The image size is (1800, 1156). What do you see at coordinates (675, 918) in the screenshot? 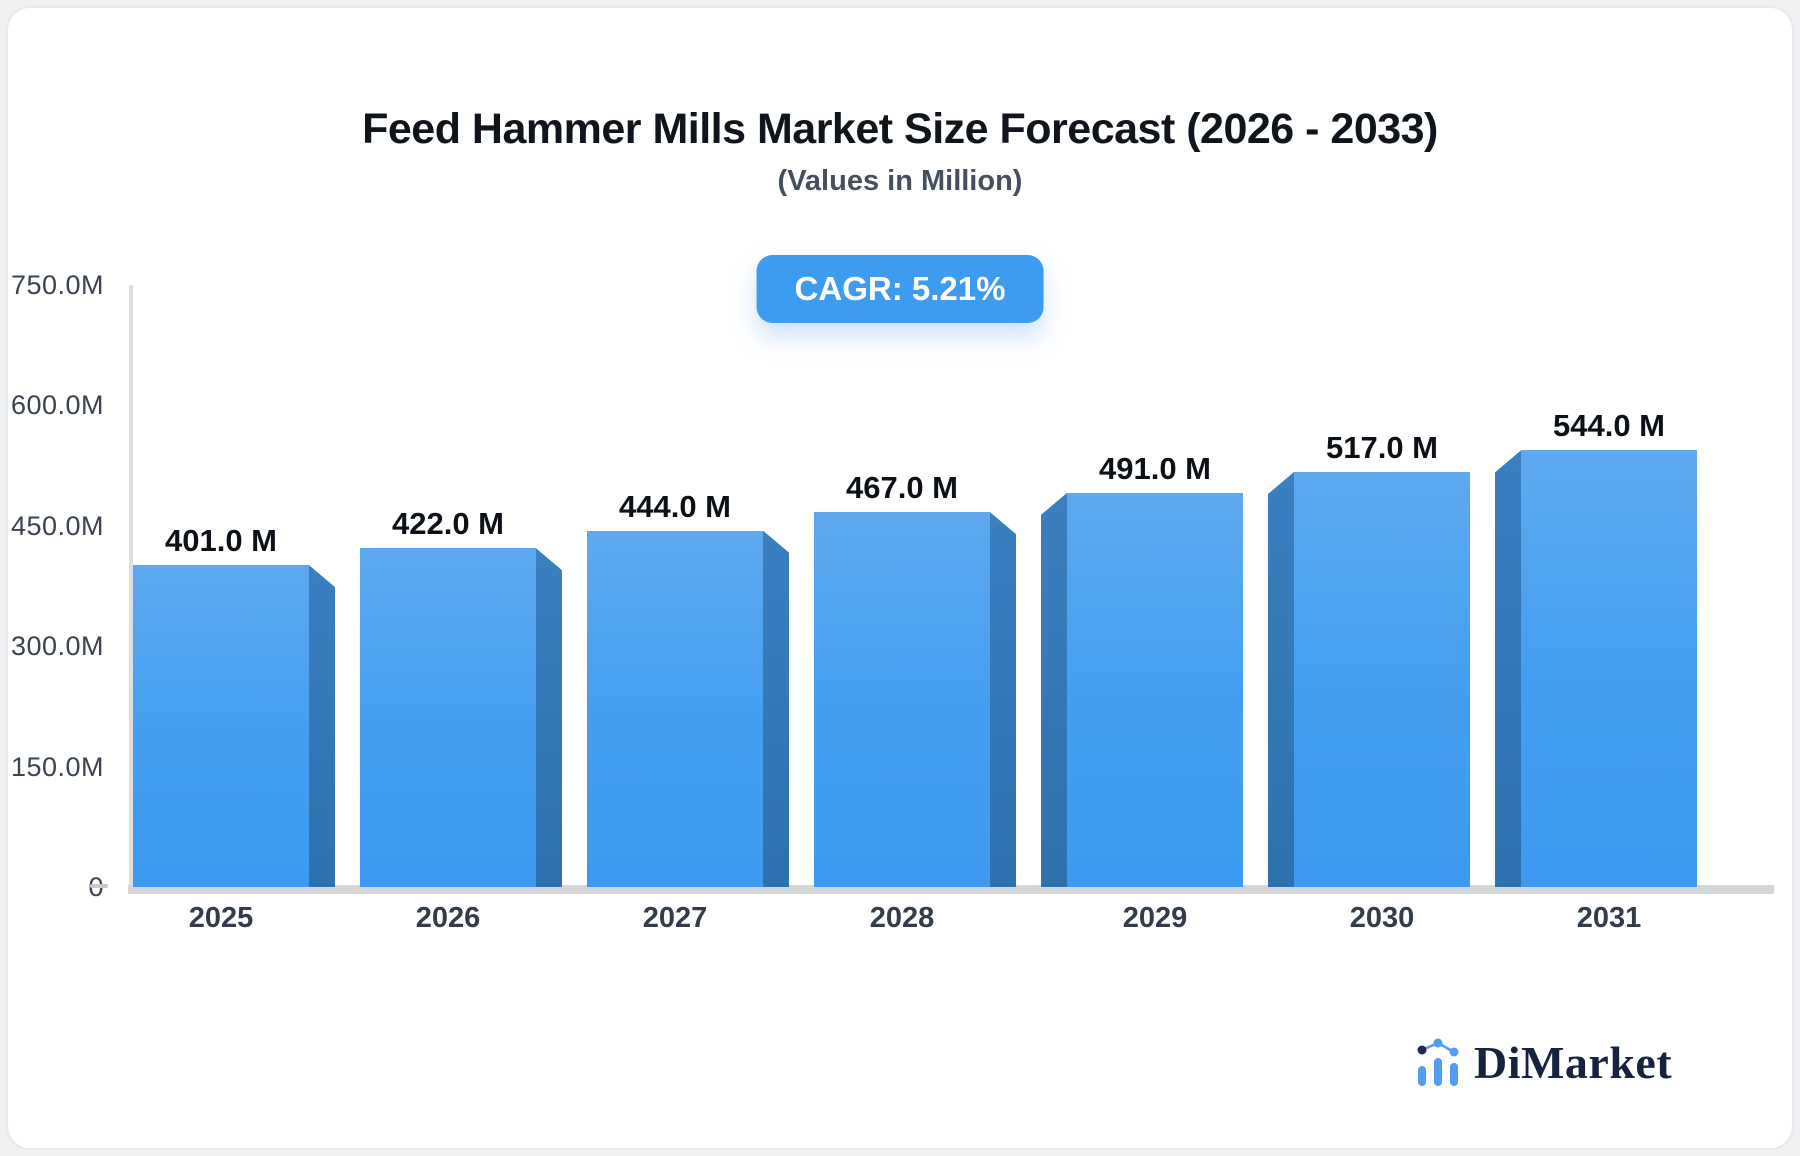
I see `x-axis-category-label: 2027` at bounding box center [675, 918].